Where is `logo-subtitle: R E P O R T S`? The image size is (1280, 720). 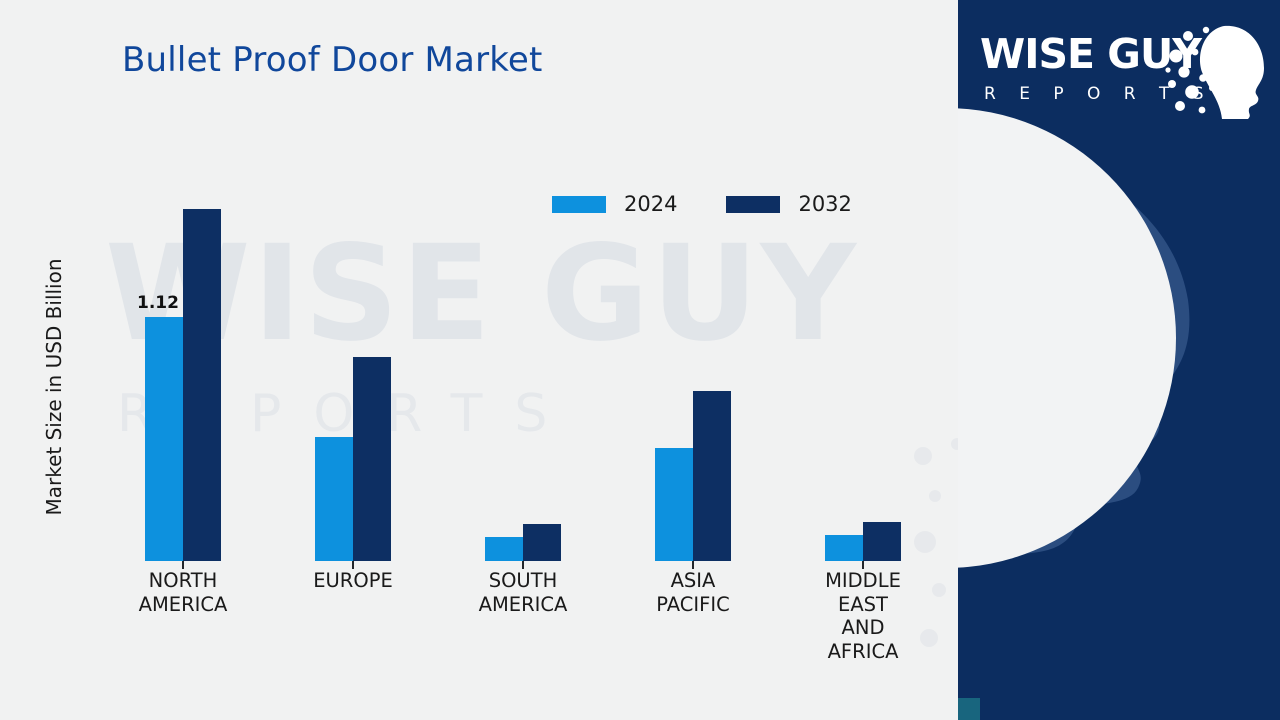
logo-subtitle: R E P O R T S is located at coordinates (1098, 94).